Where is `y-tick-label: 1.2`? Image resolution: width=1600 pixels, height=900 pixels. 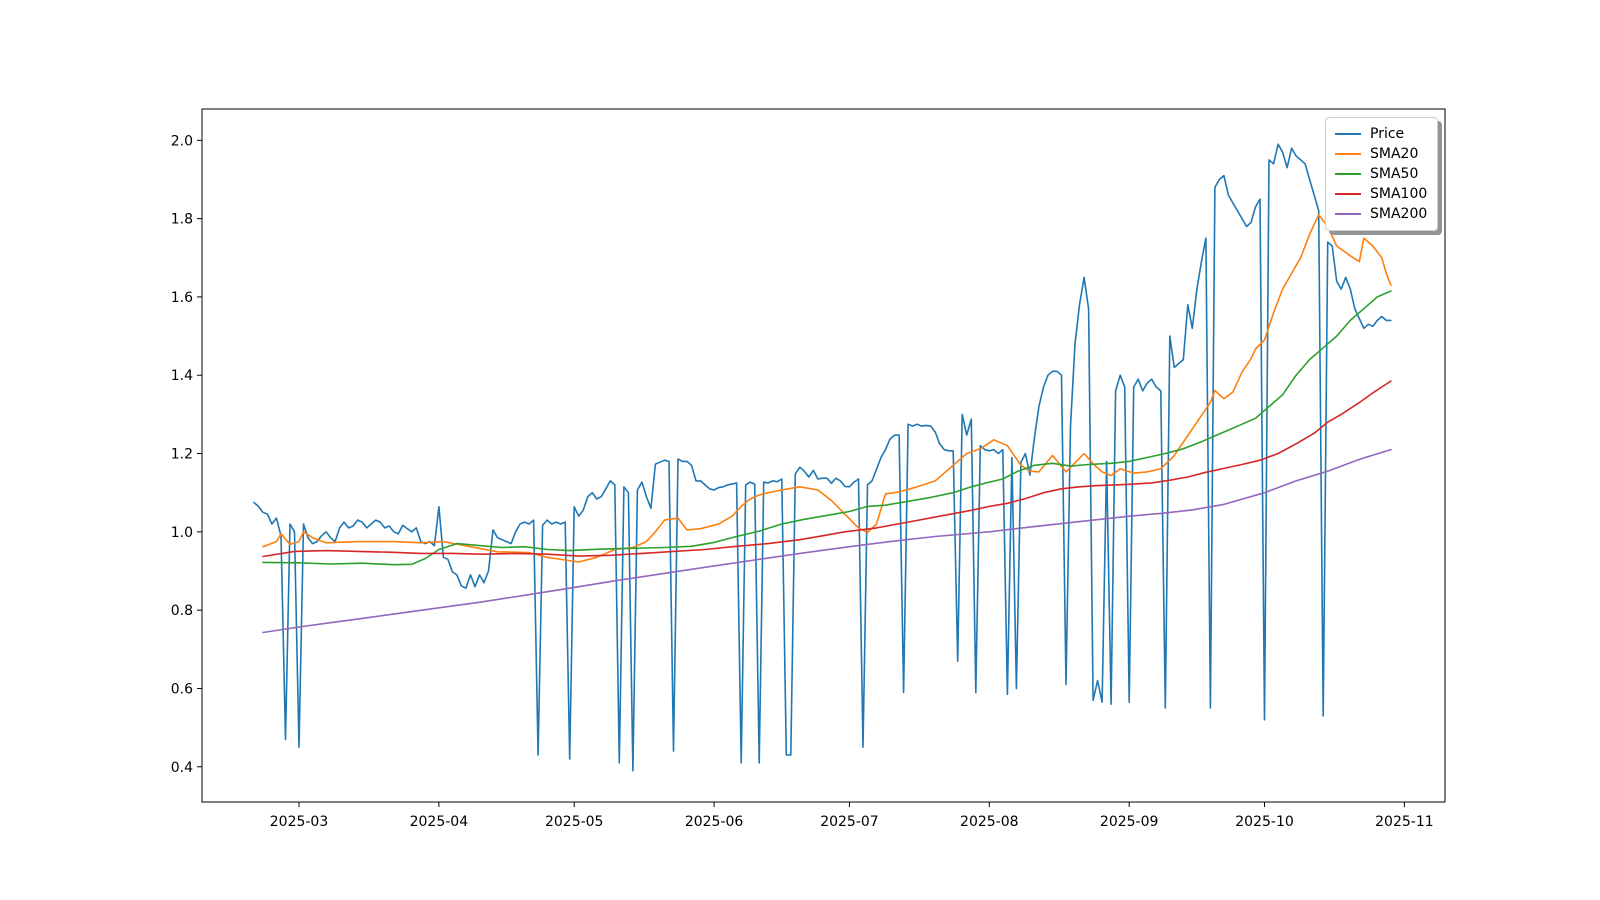 y-tick-label: 1.2 is located at coordinates (182, 455).